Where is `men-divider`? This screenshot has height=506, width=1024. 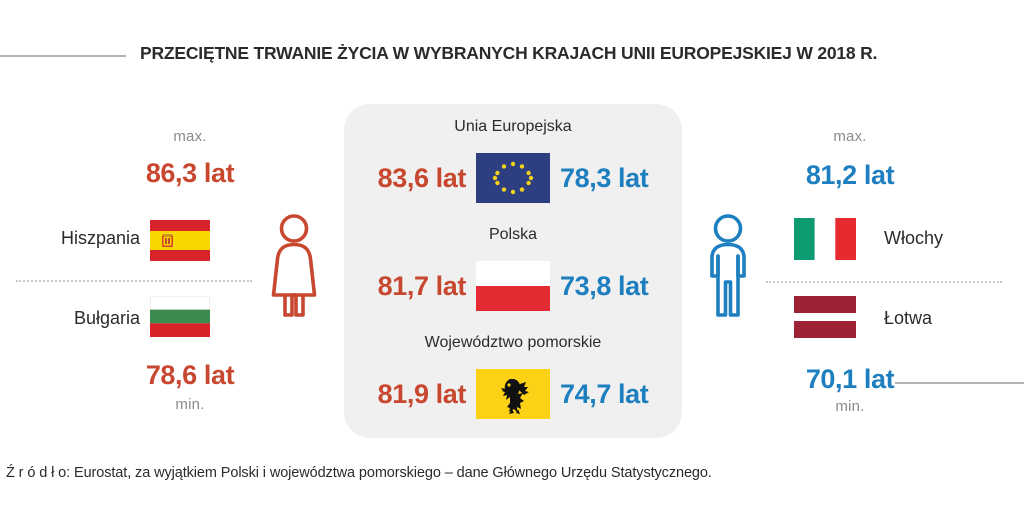 men-divider is located at coordinates (884, 282).